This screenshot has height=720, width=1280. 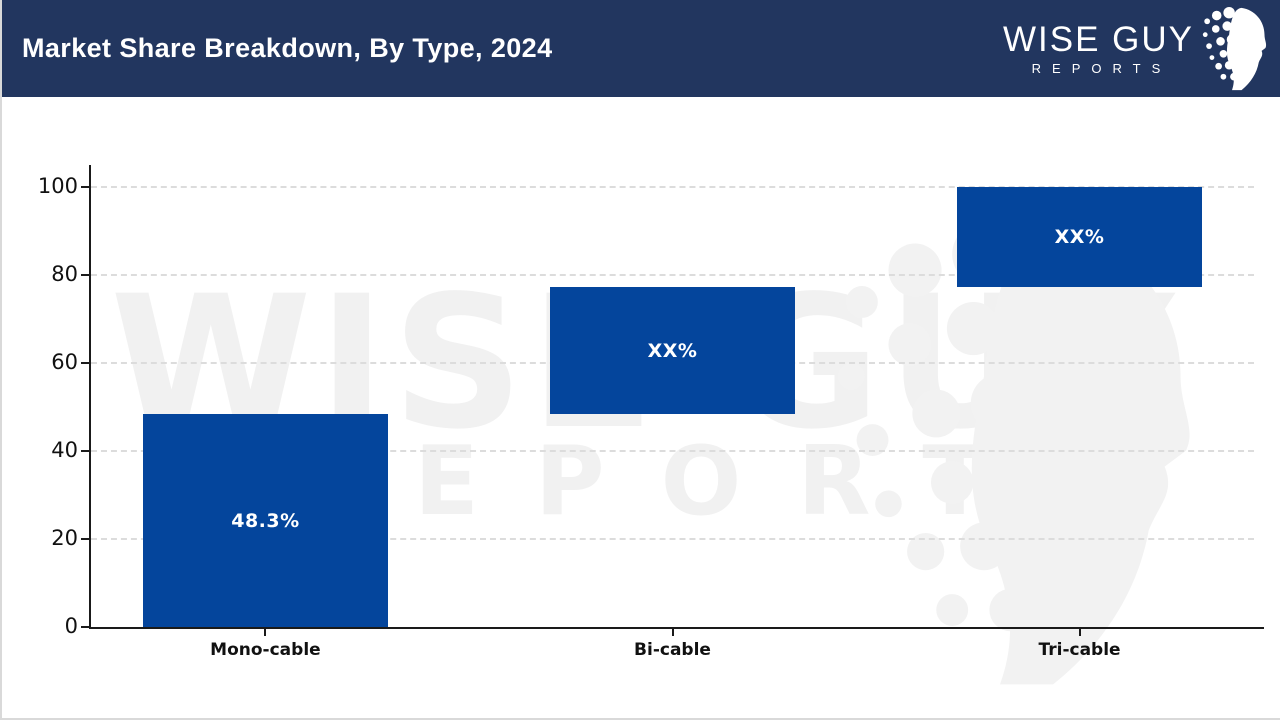 I want to click on bar-value-label: 48.3%, so click(x=265, y=520).